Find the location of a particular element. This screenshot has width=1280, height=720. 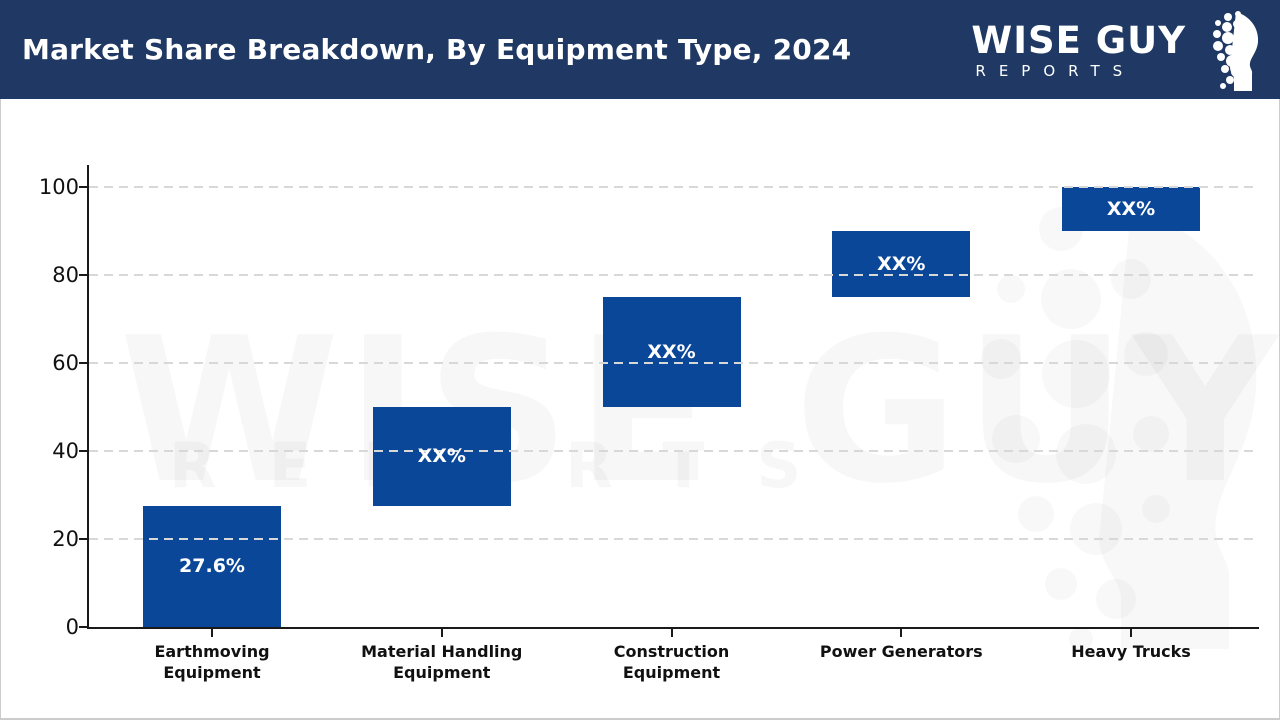

category-label-line: Power Generators is located at coordinates (901, 651).